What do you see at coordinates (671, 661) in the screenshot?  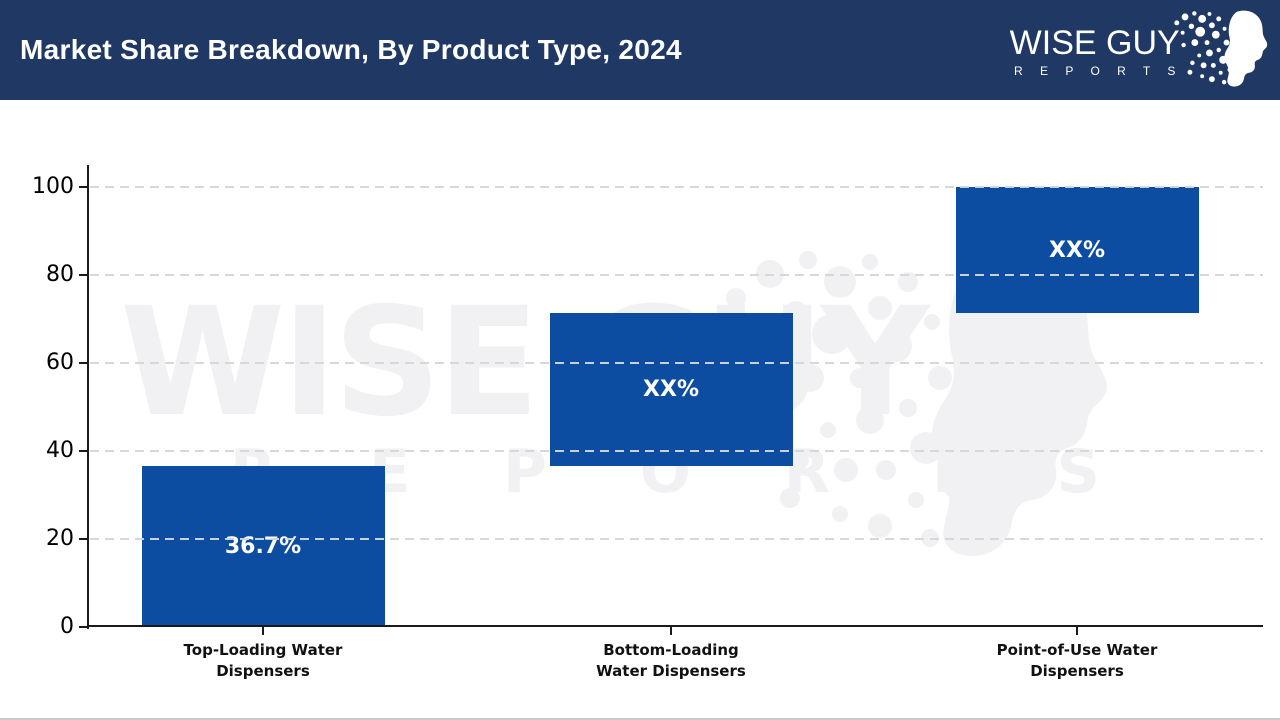 I see `x-category-label: Bottom-Loading Water Dispensers` at bounding box center [671, 661].